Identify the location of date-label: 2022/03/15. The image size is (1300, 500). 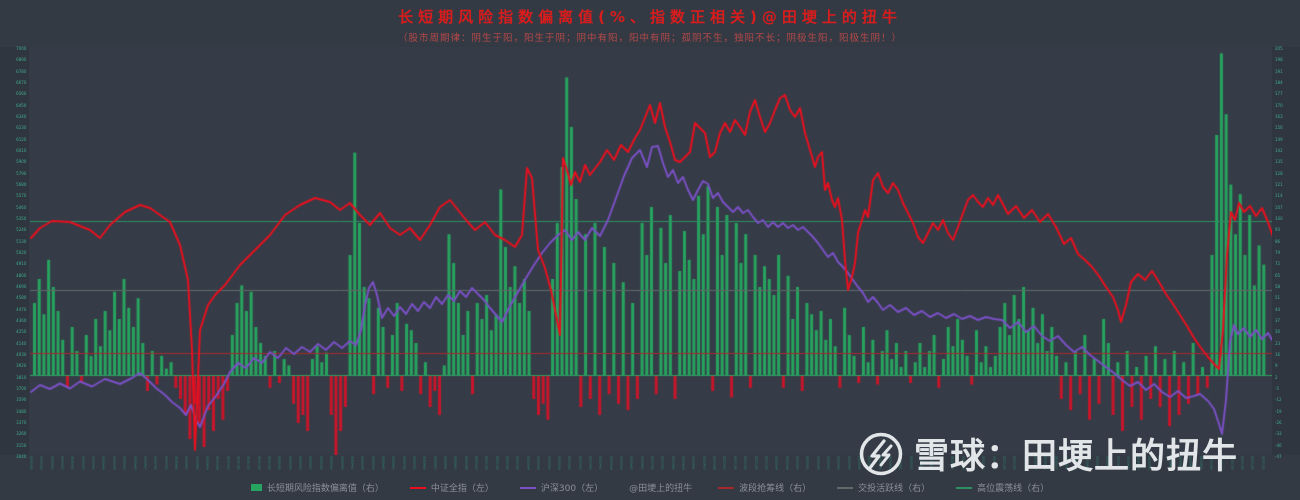
(828, 463).